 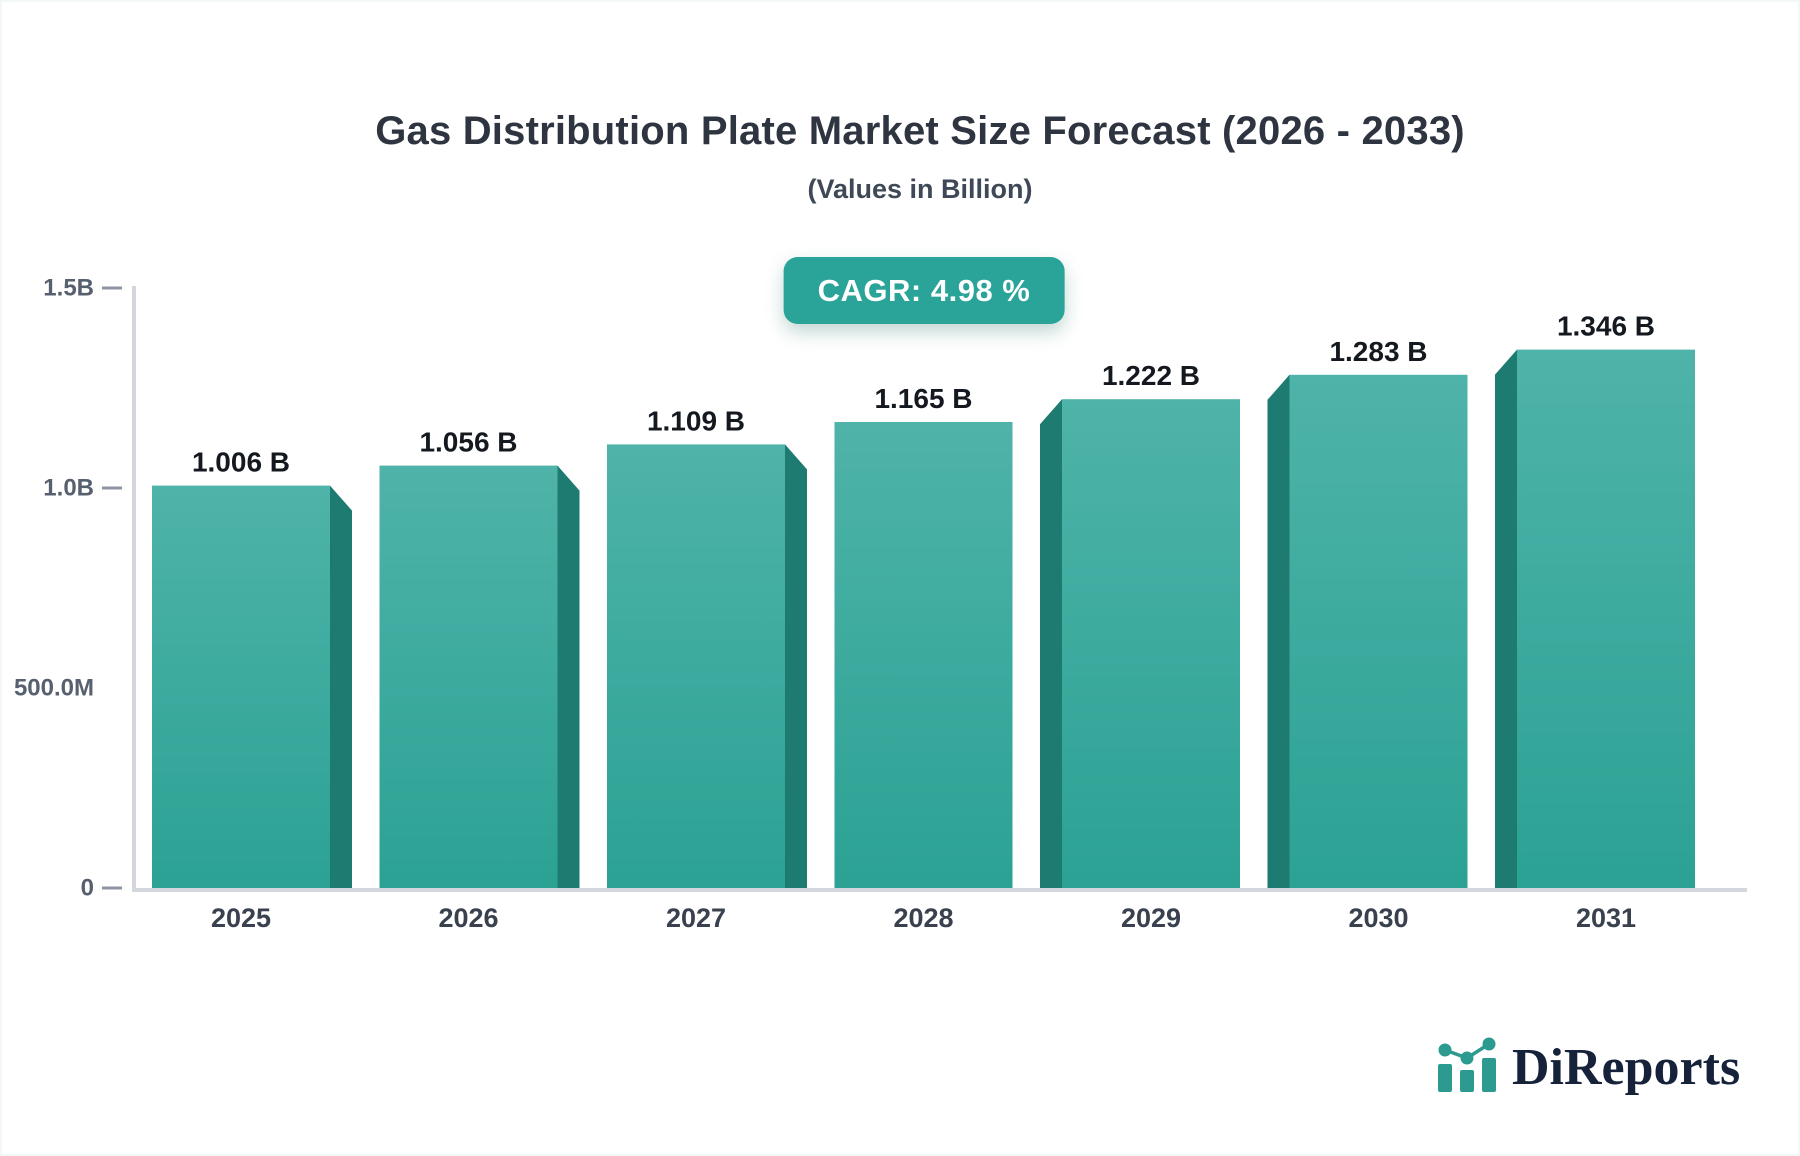 I want to click on x-axis-line, so click(x=939, y=890).